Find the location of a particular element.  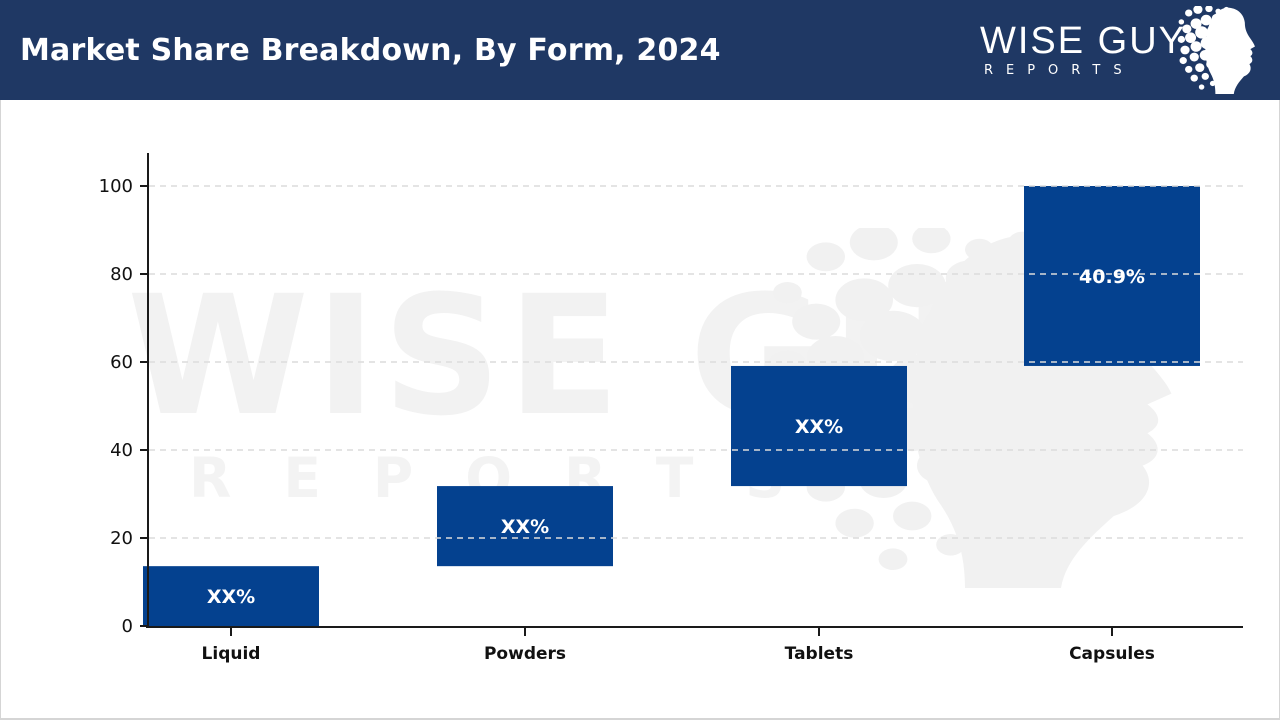

y-tick-label-60: 60 is located at coordinates (121, 362).